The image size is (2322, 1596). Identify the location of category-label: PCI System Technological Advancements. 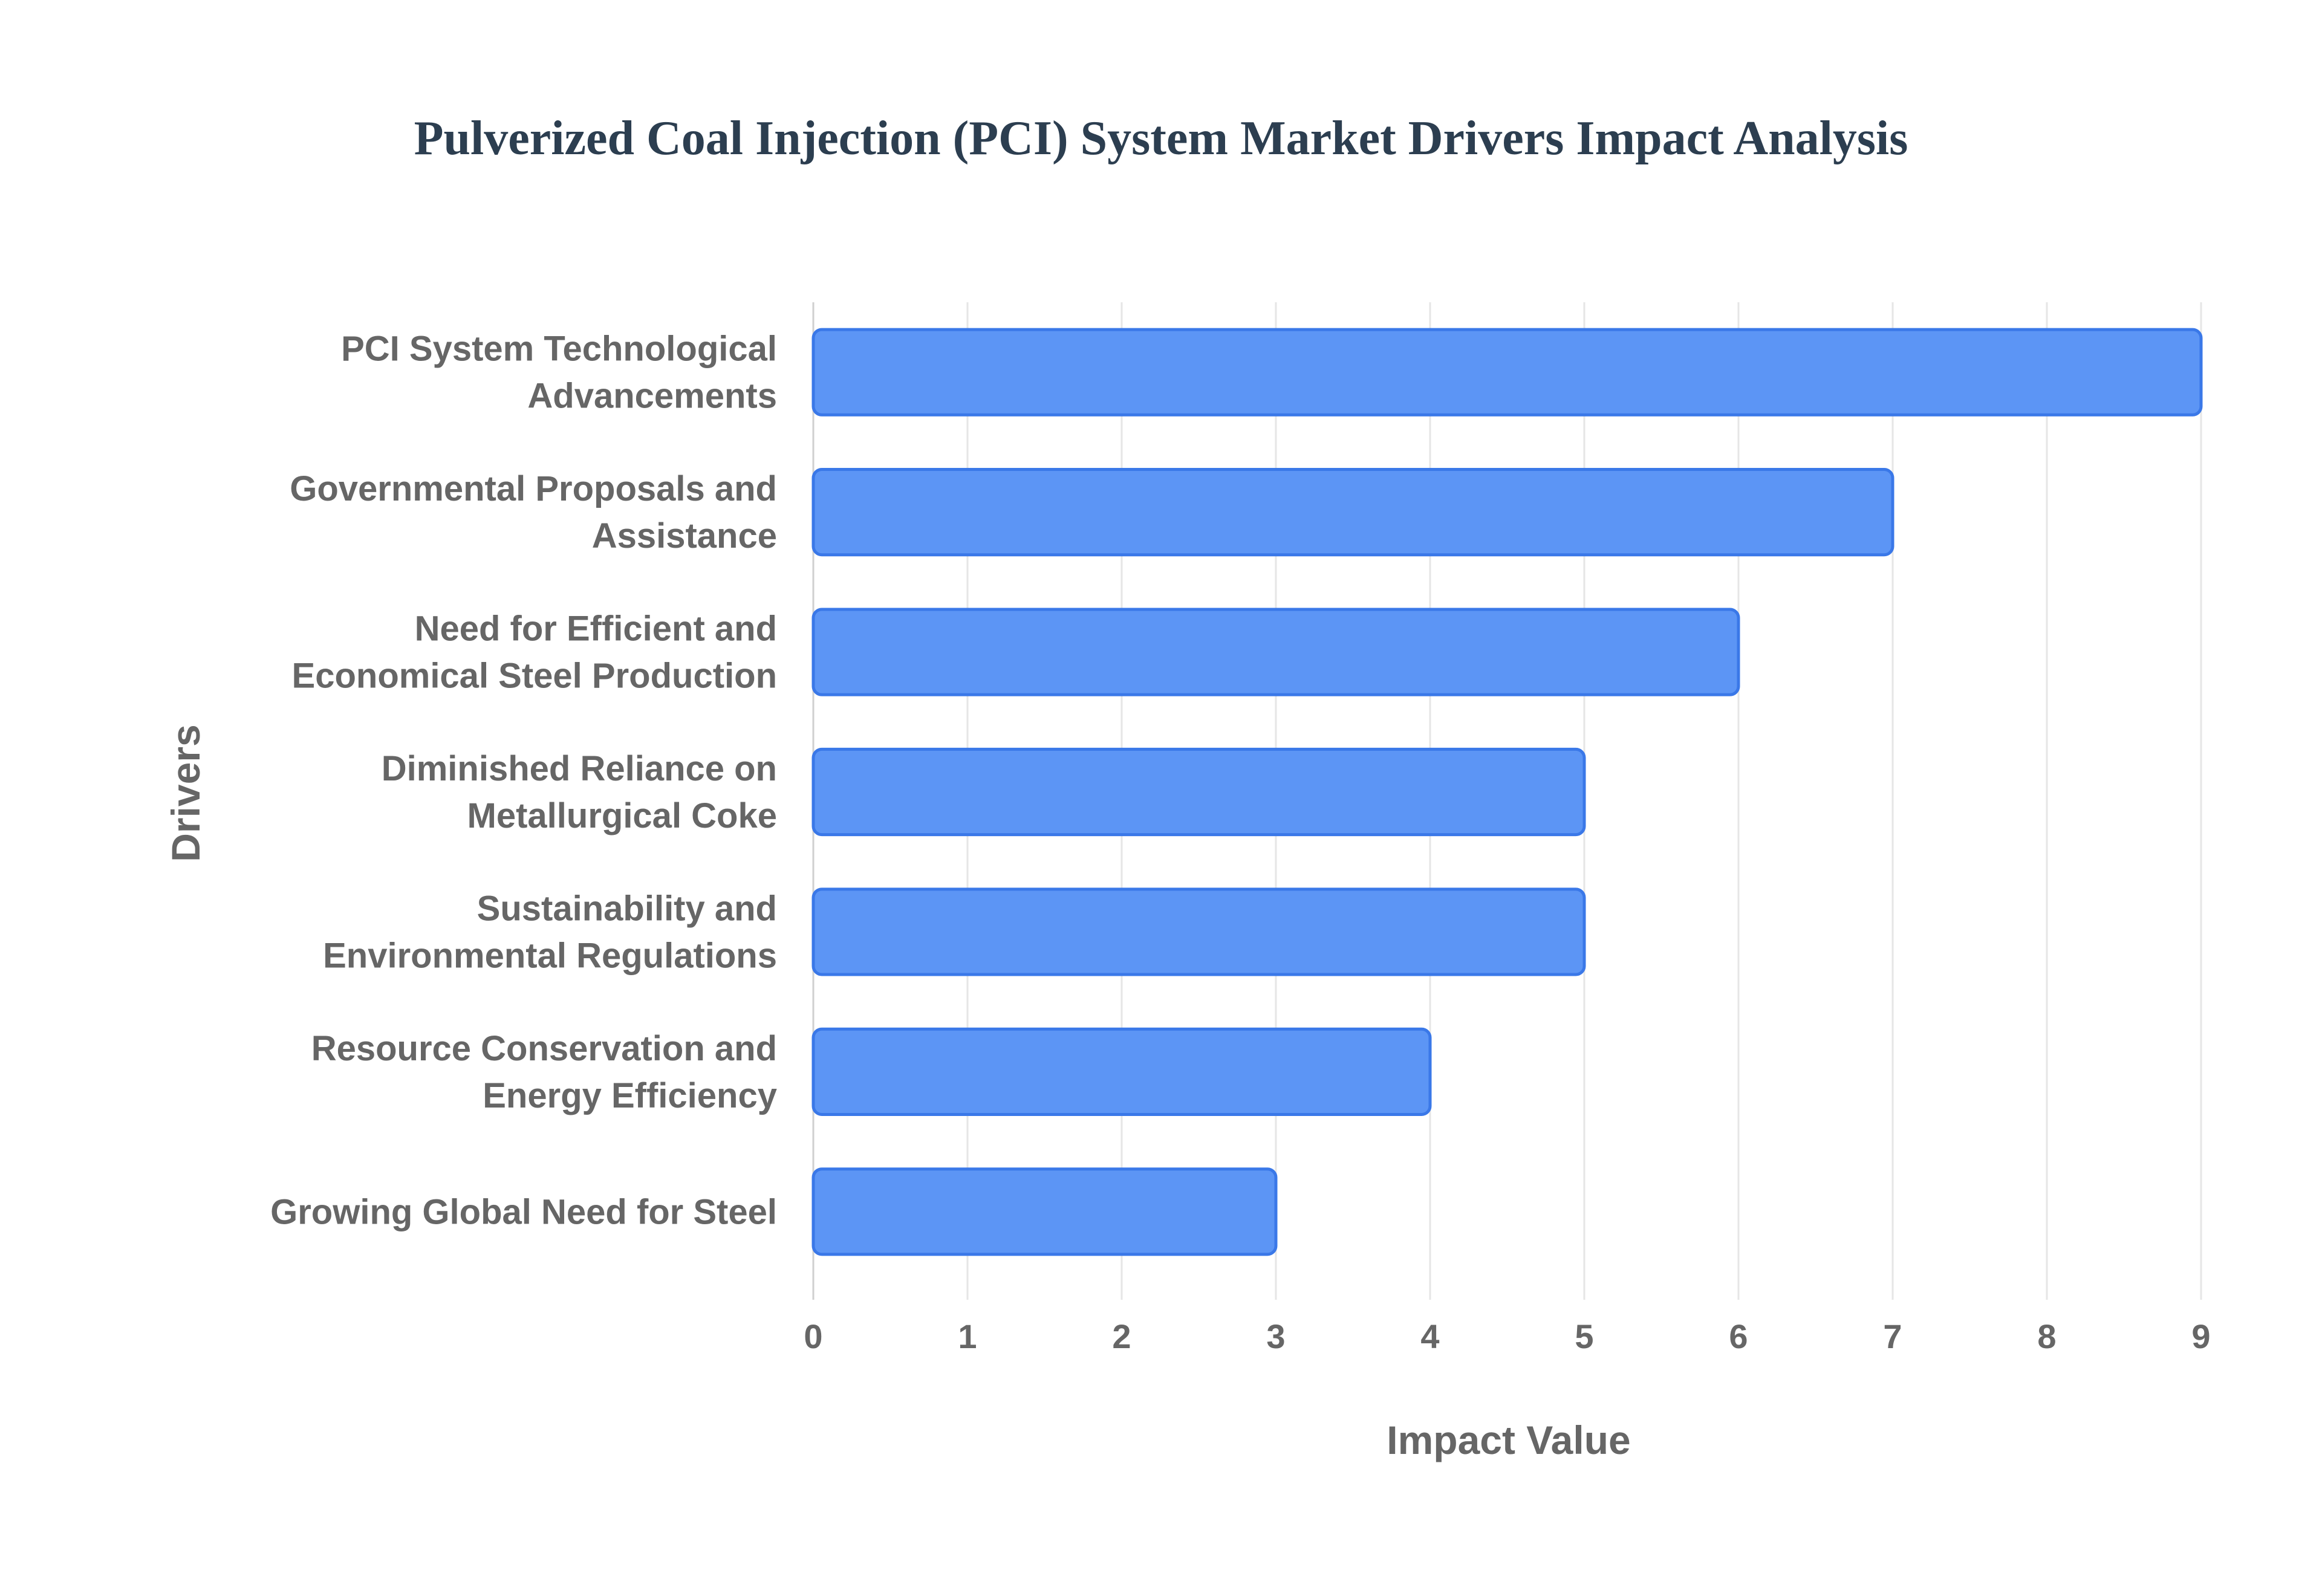
(559, 372).